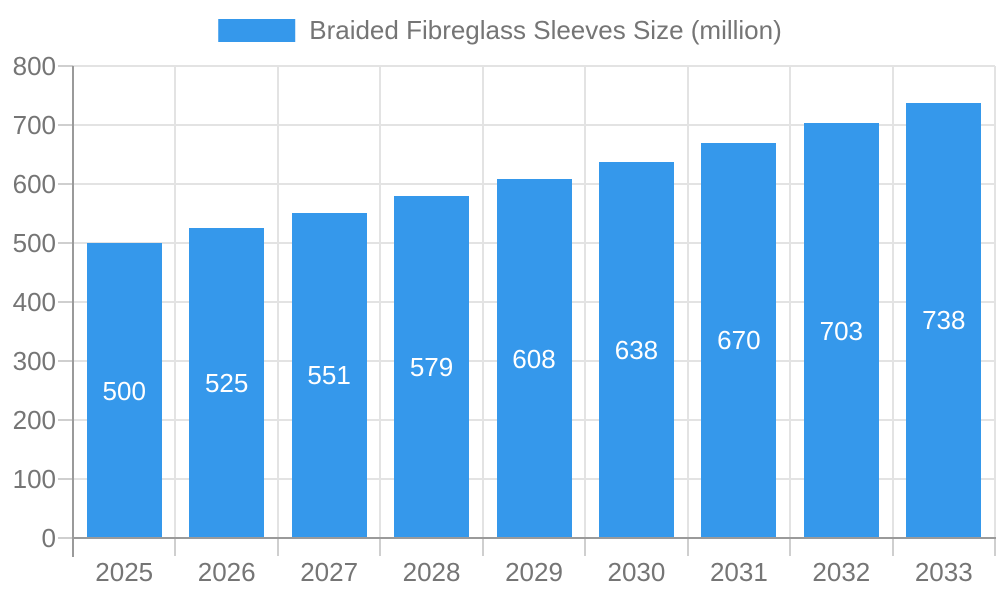  What do you see at coordinates (431, 572) in the screenshot?
I see `x-axis-label: 2028` at bounding box center [431, 572].